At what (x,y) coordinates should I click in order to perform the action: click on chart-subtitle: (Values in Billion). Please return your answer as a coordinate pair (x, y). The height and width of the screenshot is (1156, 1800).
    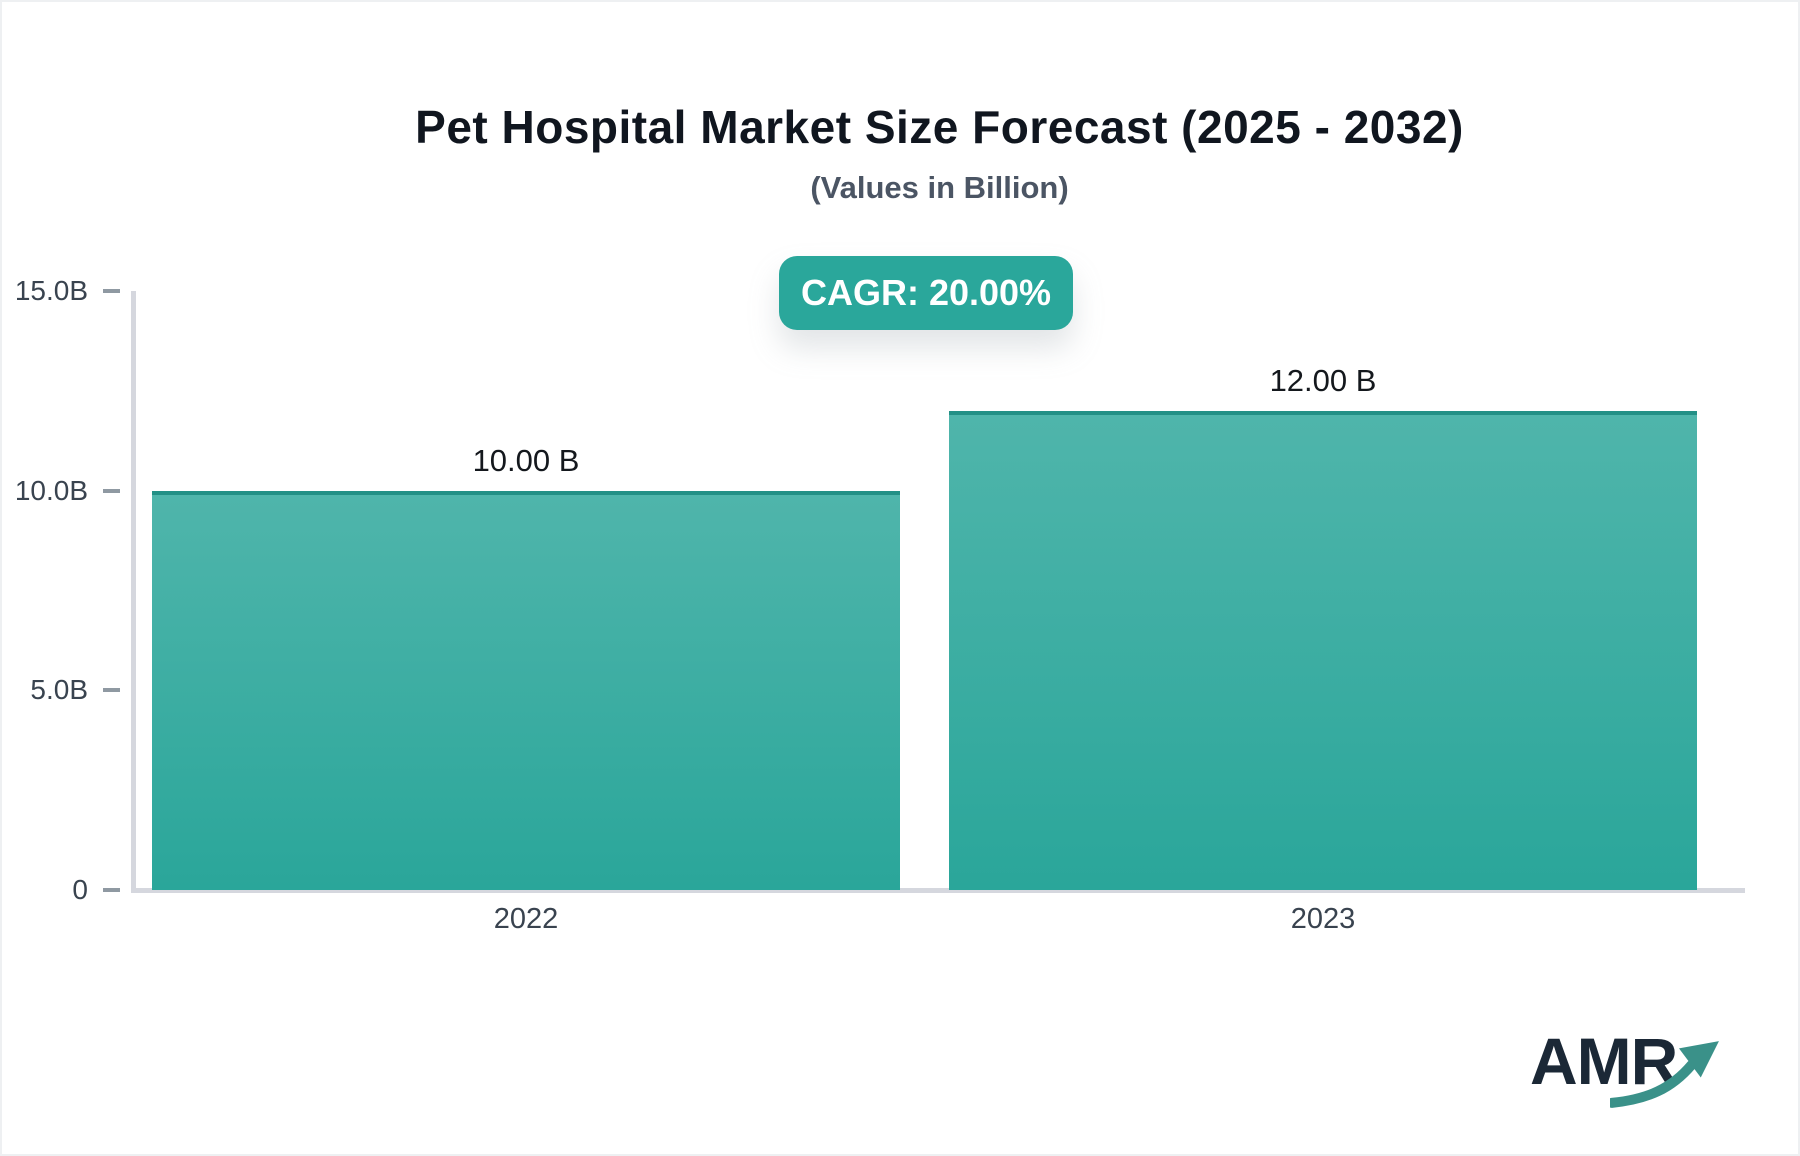
    Looking at the image, I should click on (939, 187).